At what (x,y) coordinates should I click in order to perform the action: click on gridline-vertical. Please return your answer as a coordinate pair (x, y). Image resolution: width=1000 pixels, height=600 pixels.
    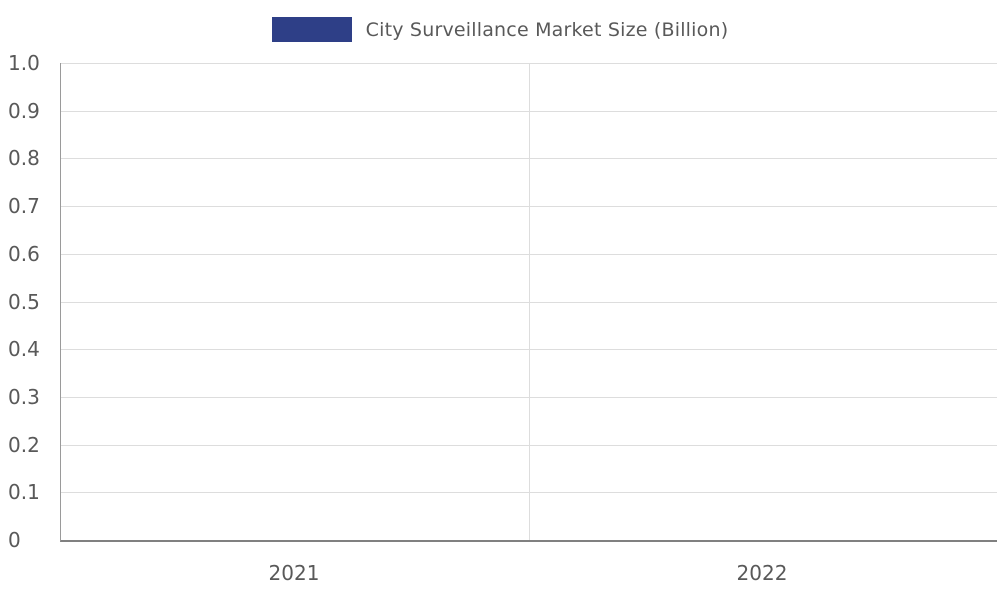
    Looking at the image, I should click on (529, 301).